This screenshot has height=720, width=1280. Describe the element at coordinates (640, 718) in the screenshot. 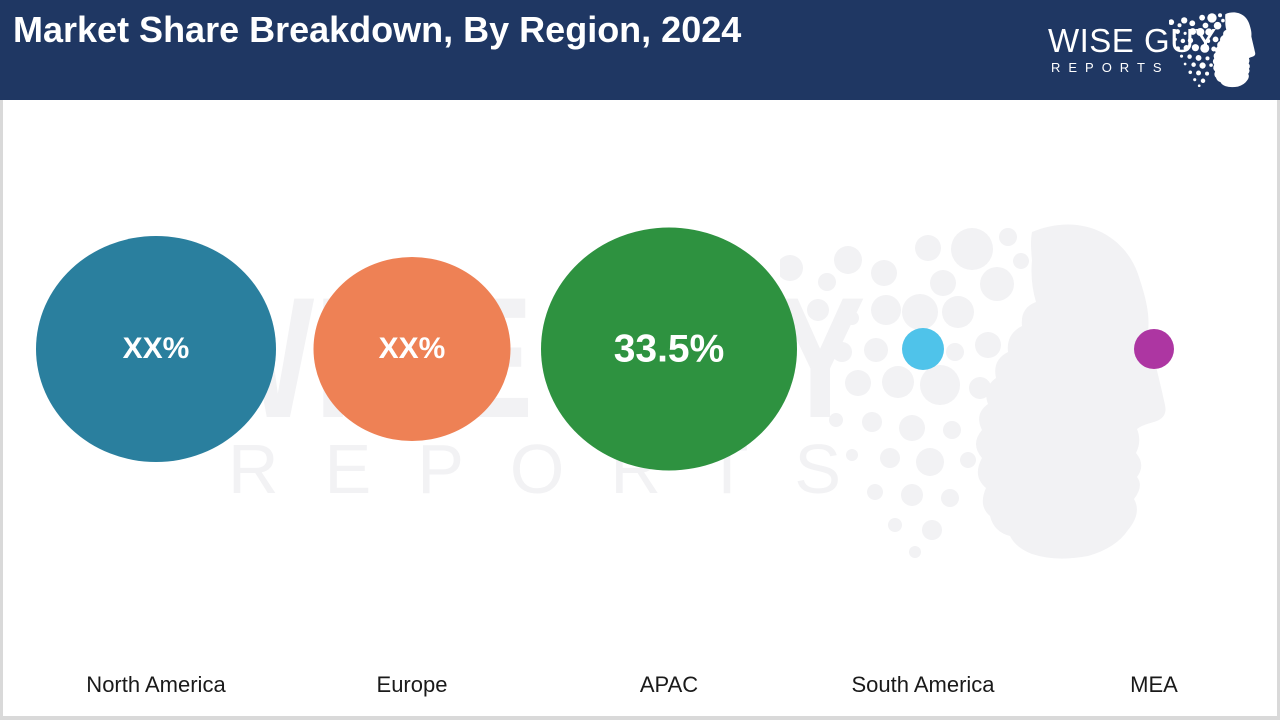

I see `bottom-frame` at that location.